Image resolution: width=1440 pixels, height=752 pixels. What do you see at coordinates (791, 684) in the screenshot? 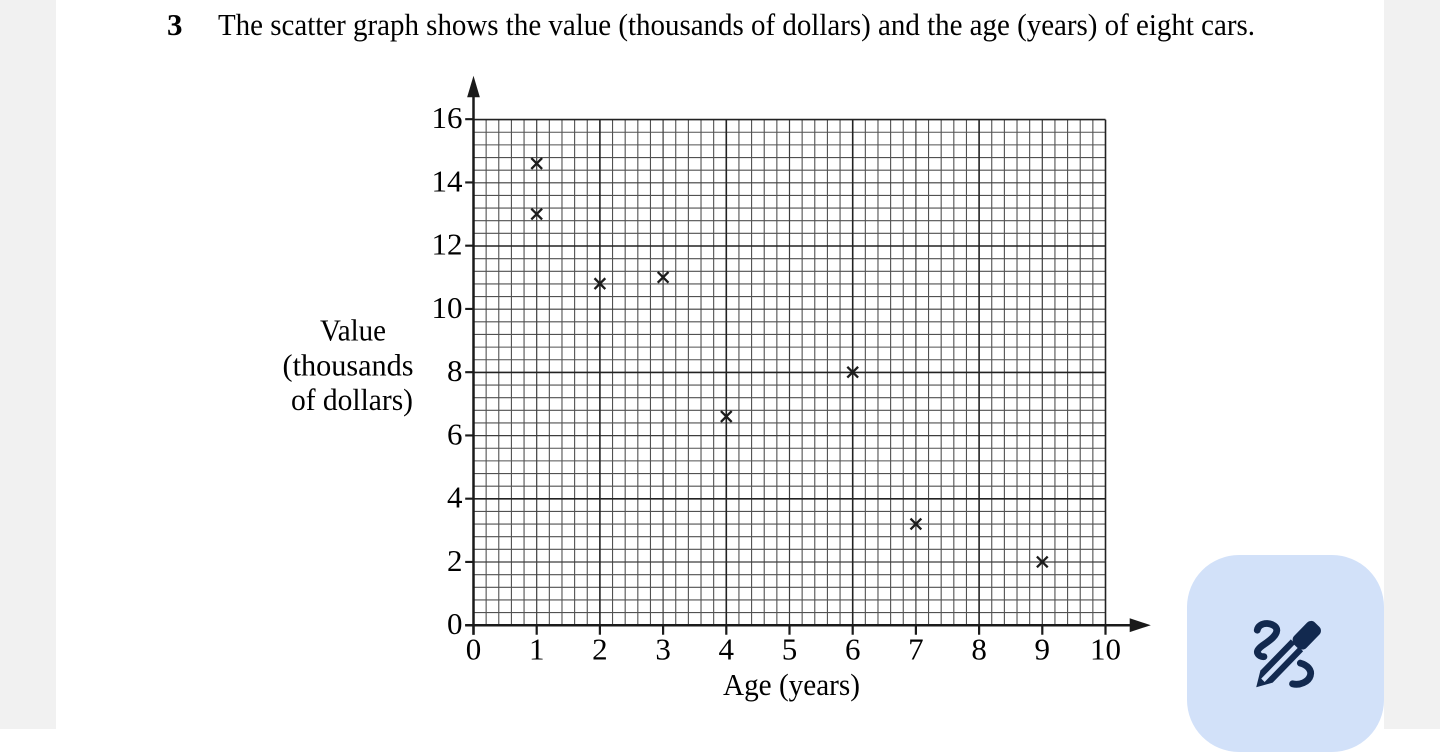
I see `svg-text: Age (years)` at bounding box center [791, 684].